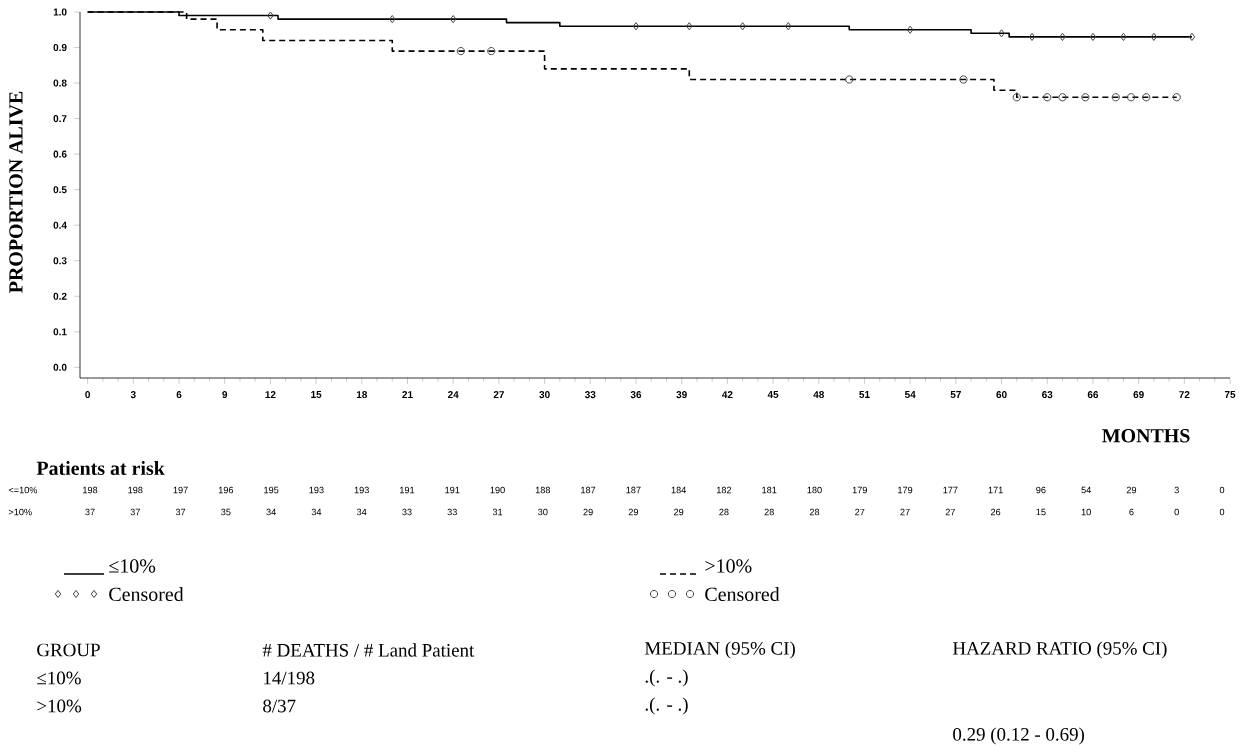  Describe the element at coordinates (100, 468) in the screenshot. I see `text: Patients at risk` at that location.